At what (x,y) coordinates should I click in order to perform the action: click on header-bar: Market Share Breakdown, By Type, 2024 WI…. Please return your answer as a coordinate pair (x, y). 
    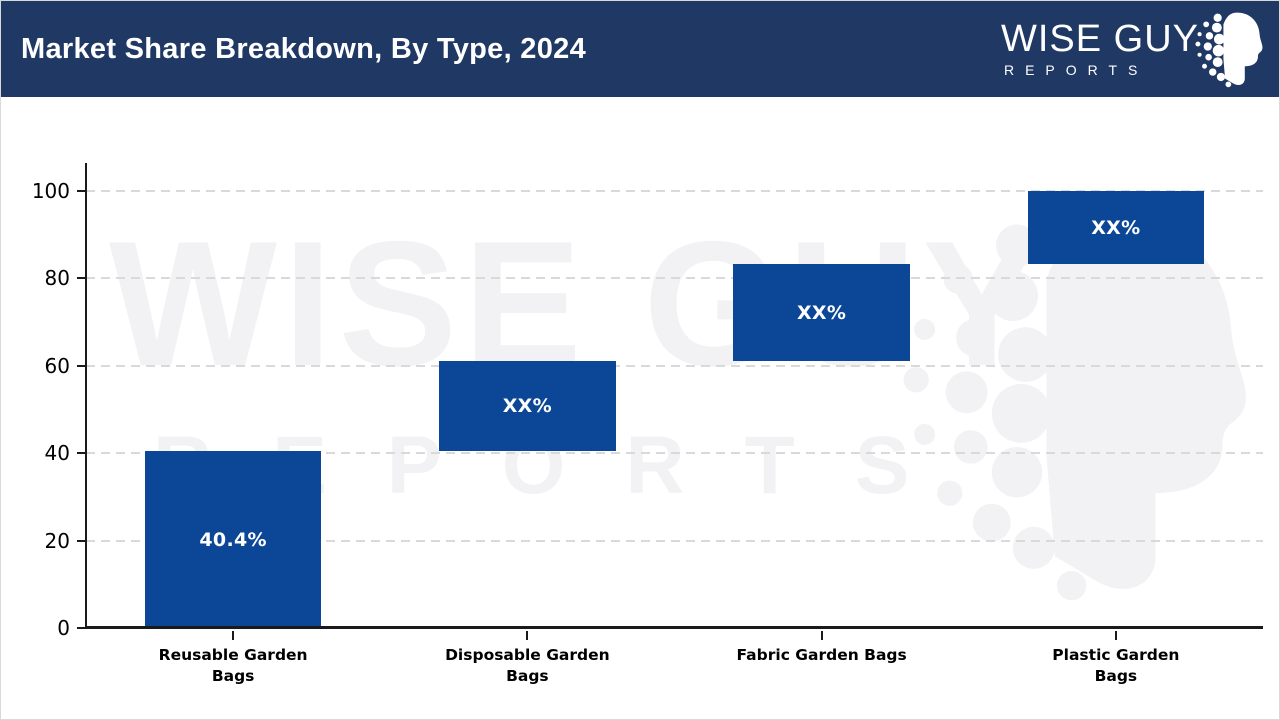
    Looking at the image, I should click on (640, 49).